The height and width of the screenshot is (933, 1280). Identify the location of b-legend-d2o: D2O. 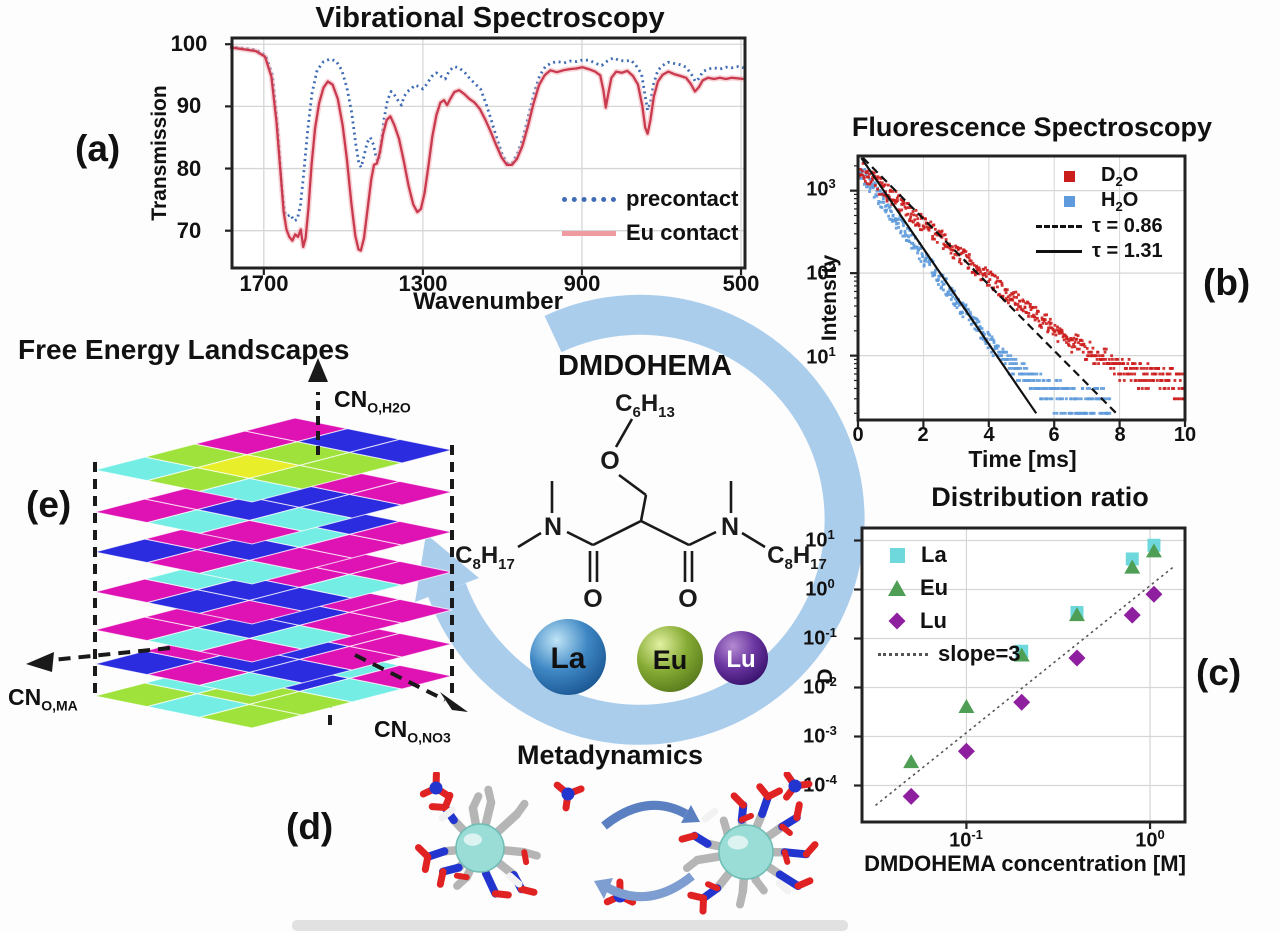
(1093, 176).